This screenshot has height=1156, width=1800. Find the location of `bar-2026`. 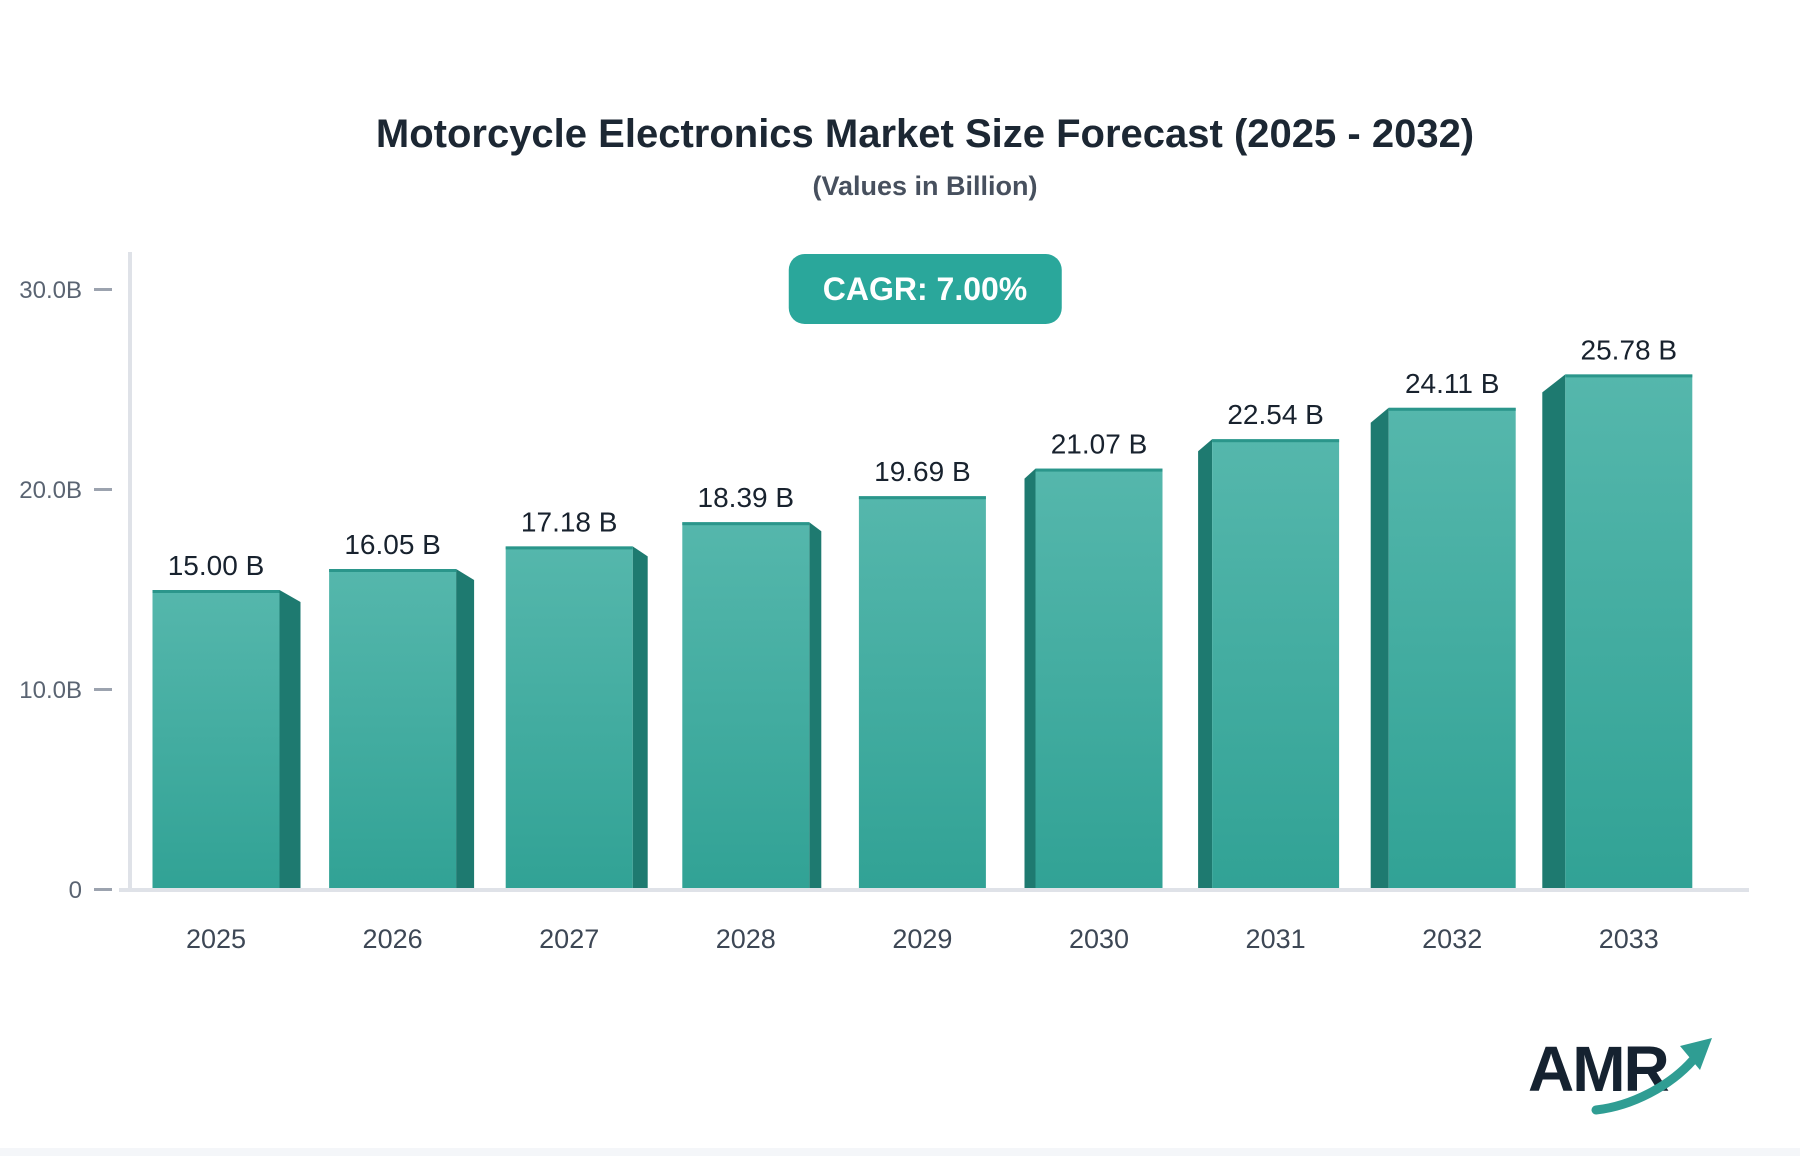

bar-2026 is located at coordinates (393, 729).